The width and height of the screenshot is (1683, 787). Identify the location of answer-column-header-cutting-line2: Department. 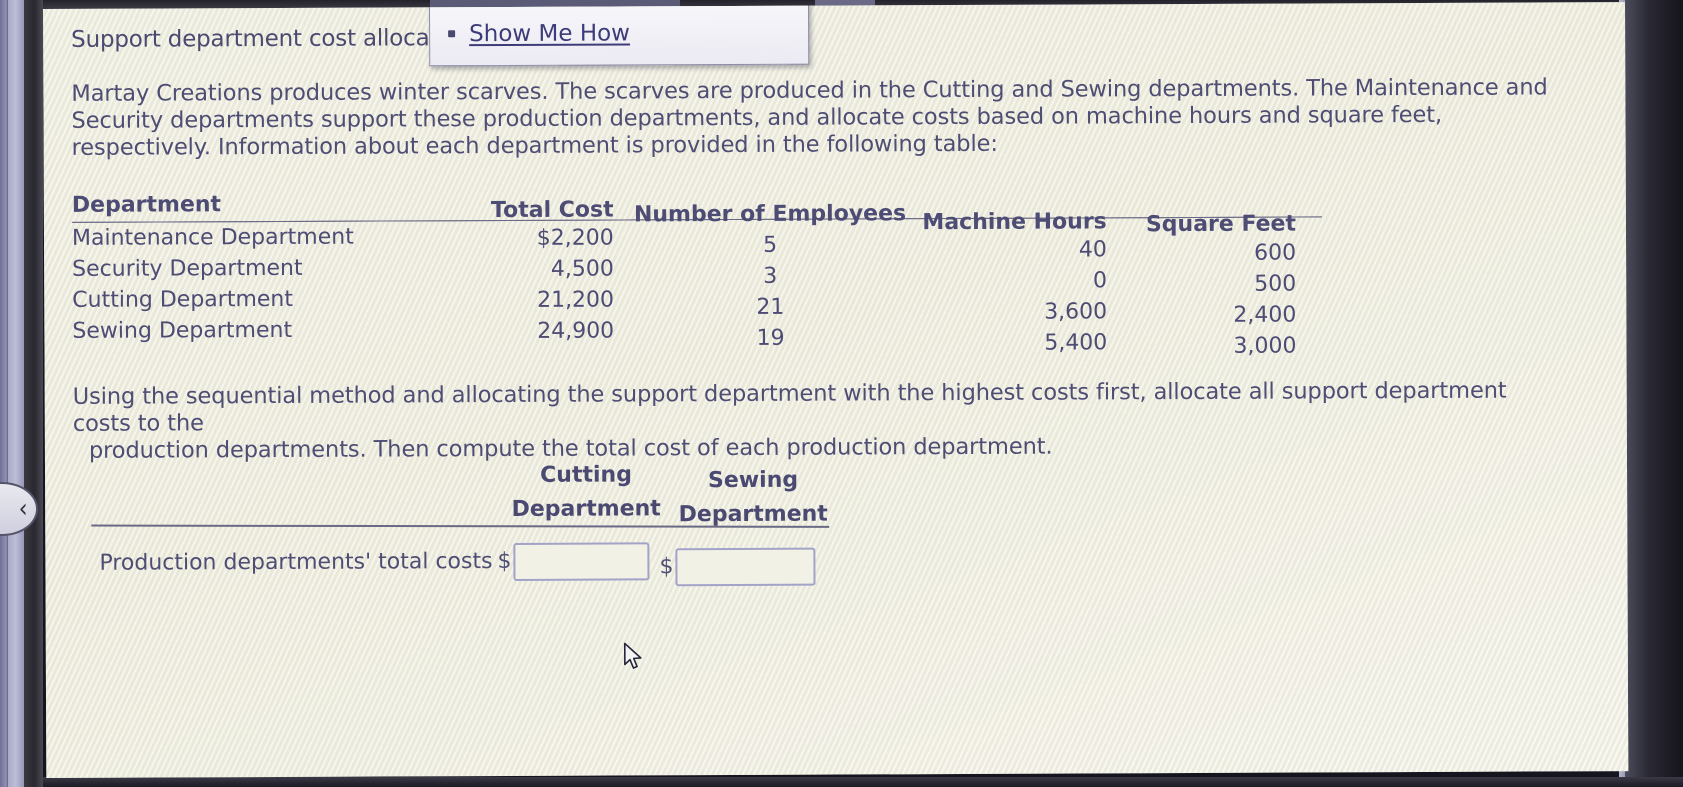
(586, 509).